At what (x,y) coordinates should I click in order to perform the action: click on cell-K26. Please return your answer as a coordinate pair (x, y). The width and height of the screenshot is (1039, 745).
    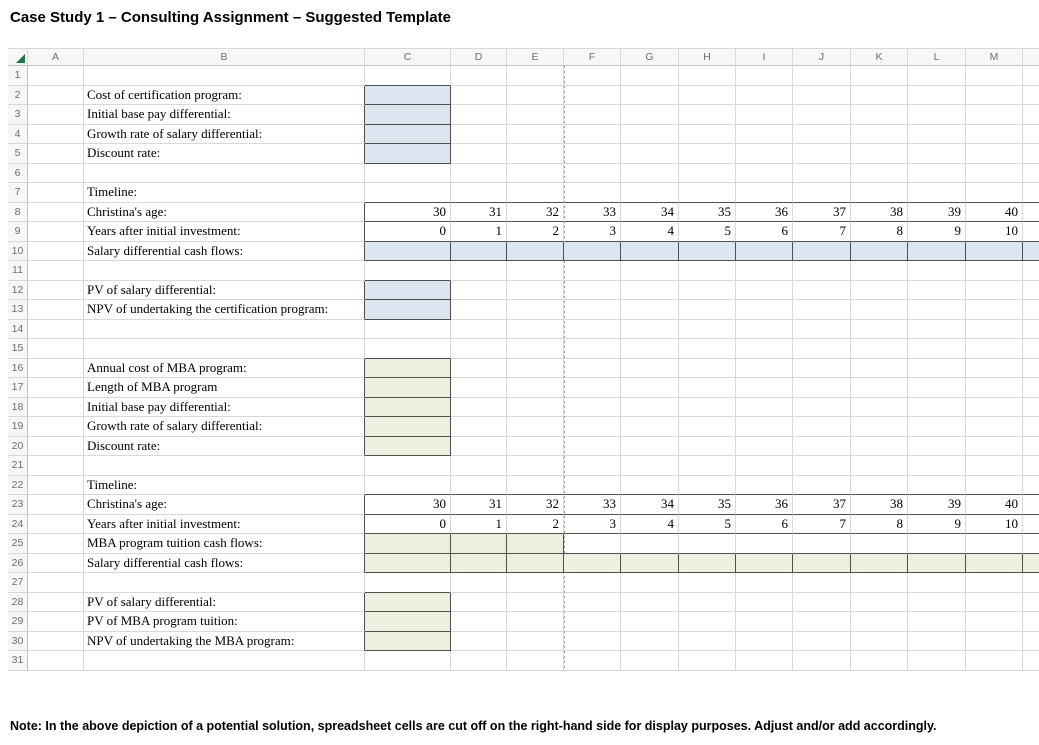
    Looking at the image, I should click on (879, 563).